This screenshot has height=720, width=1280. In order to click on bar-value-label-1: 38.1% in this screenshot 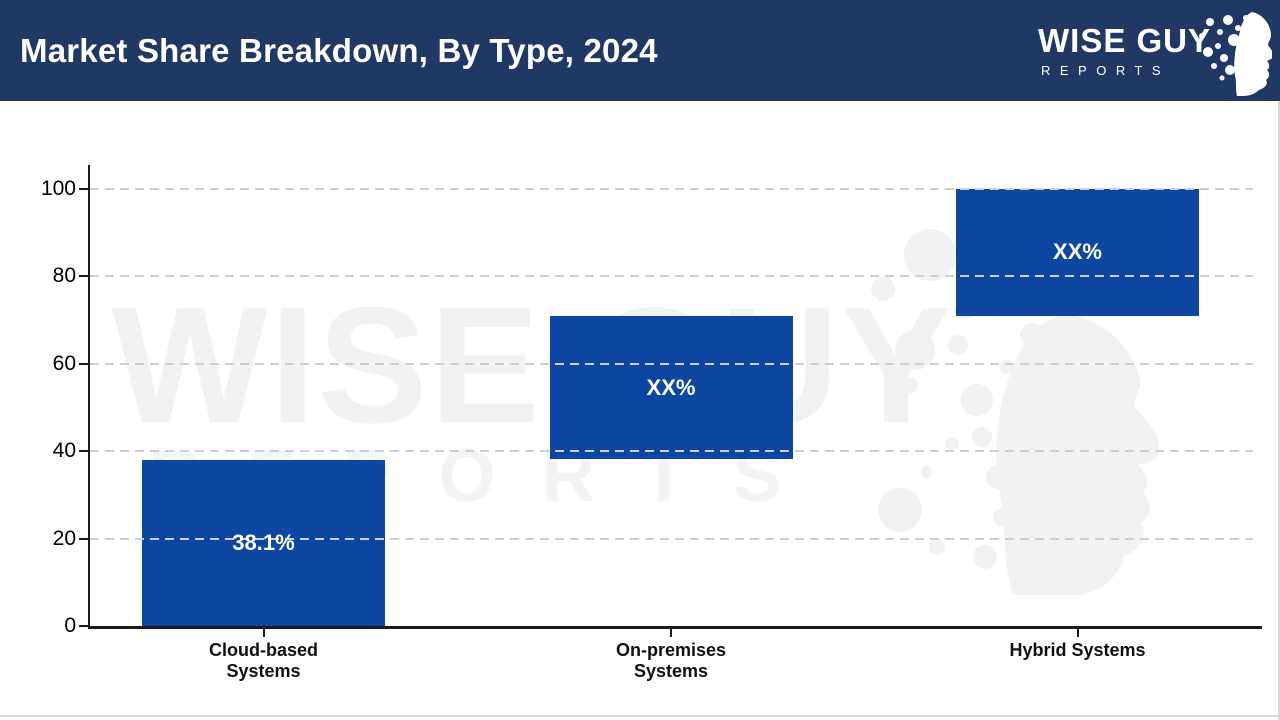, I will do `click(263, 542)`.